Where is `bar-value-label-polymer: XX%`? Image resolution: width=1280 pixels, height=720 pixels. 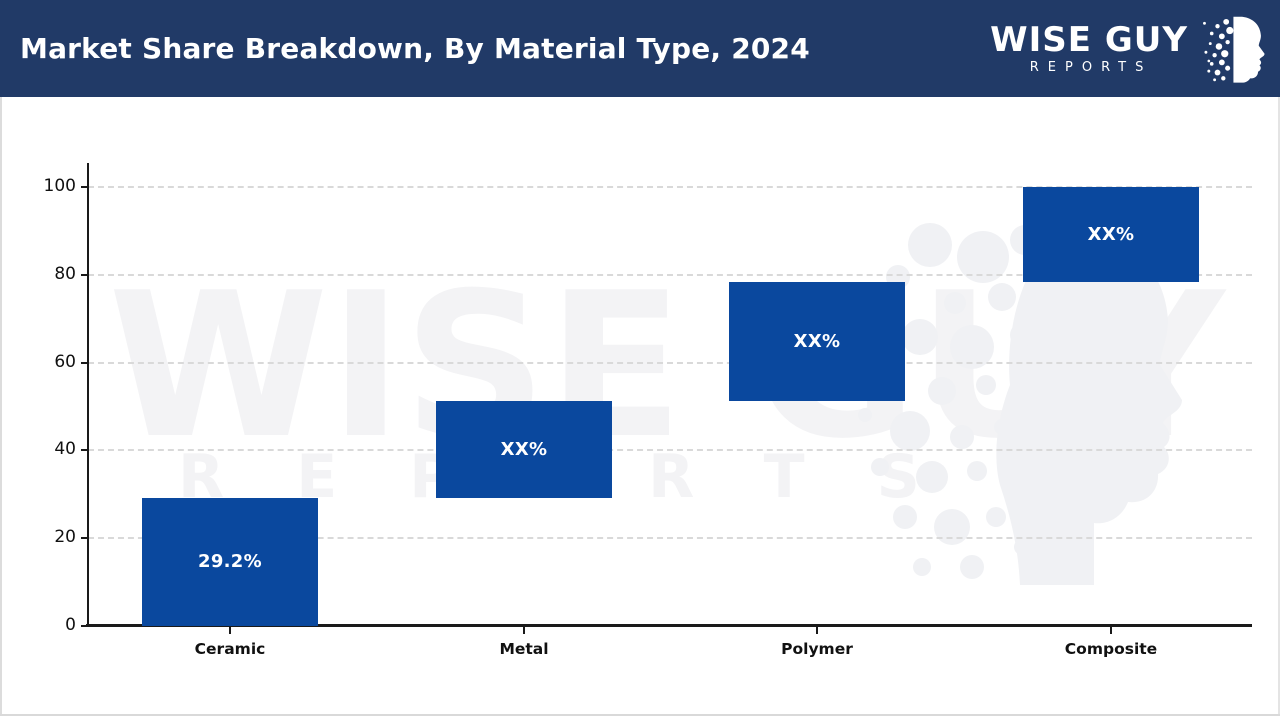 bar-value-label-polymer: XX% is located at coordinates (817, 342).